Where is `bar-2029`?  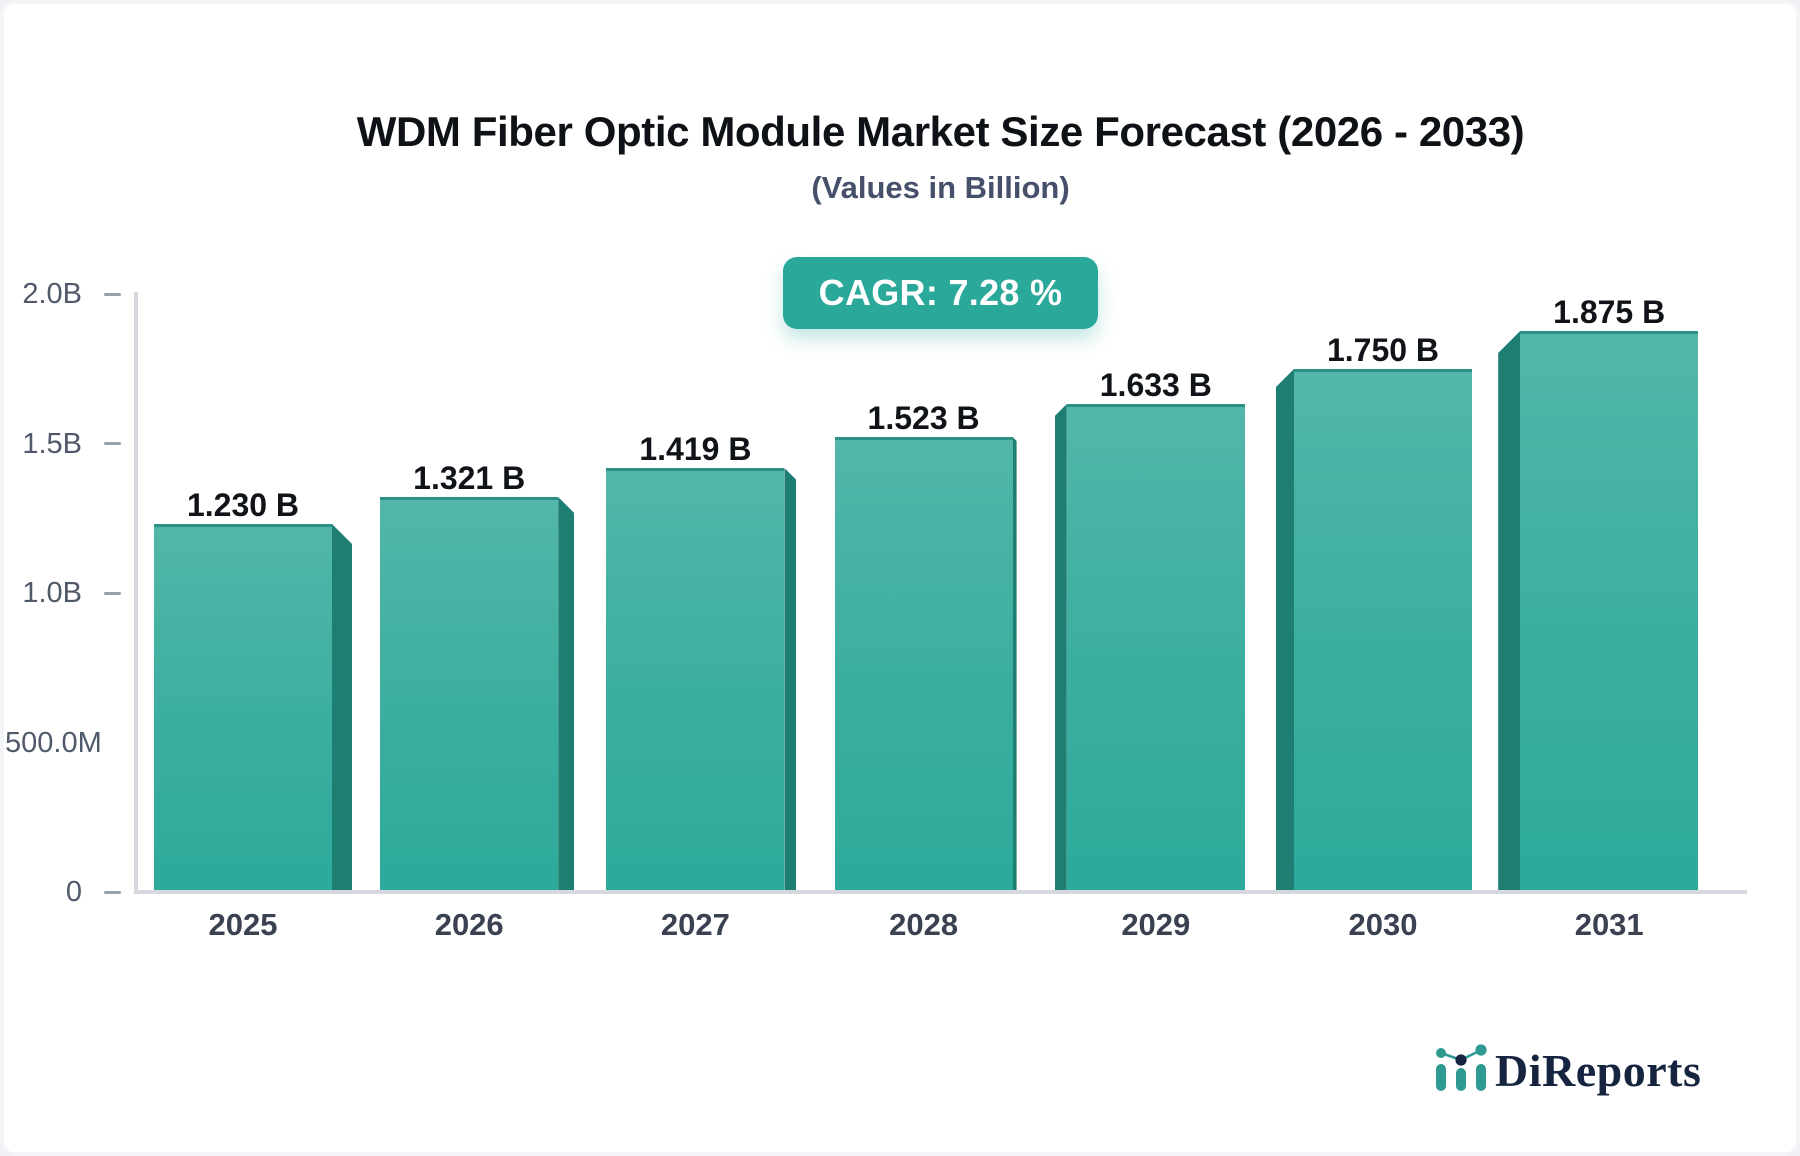 bar-2029 is located at coordinates (1149, 648).